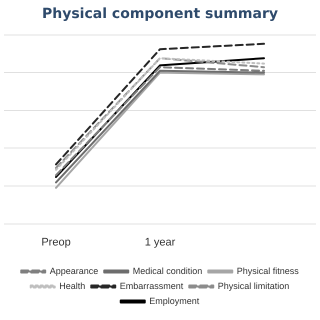 This screenshot has width=320, height=320. What do you see at coordinates (56, 242) in the screenshot?
I see `x-tick-label: Preop` at bounding box center [56, 242].